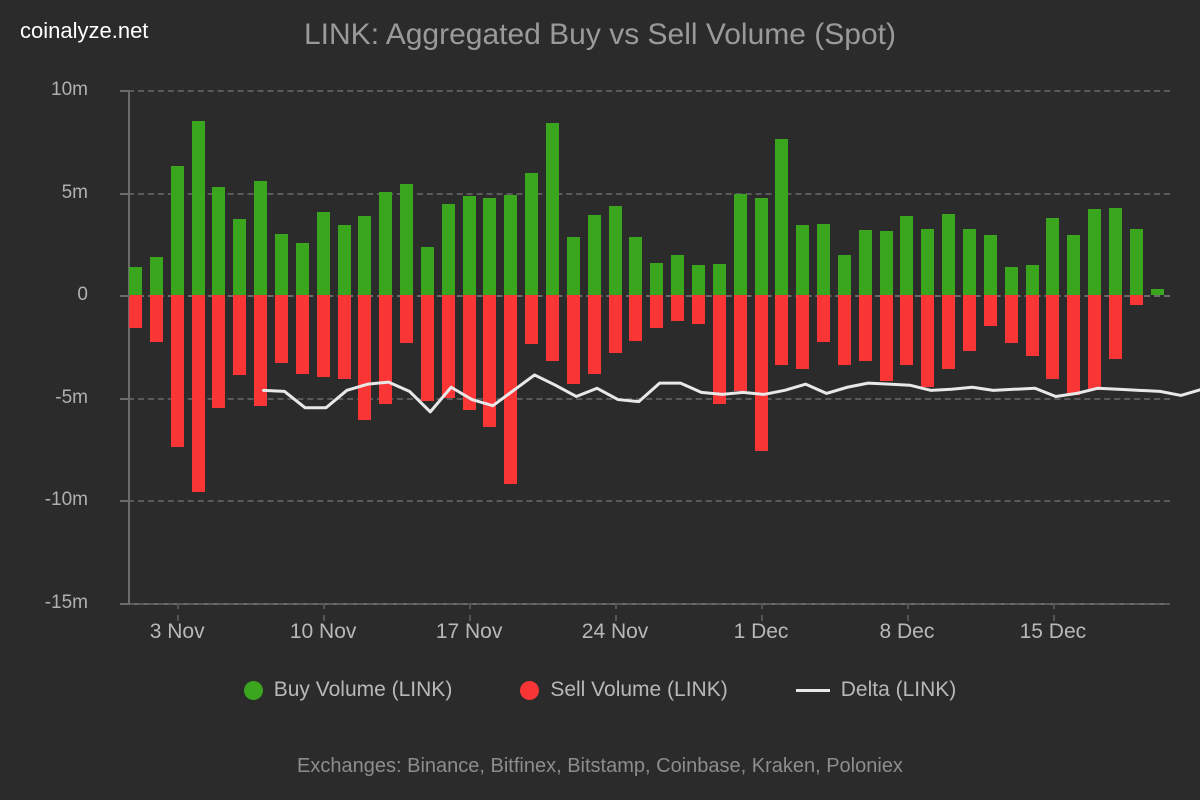  What do you see at coordinates (347, 690) in the screenshot?
I see `legend-buy-volume: Buy Volume (LINK)` at bounding box center [347, 690].